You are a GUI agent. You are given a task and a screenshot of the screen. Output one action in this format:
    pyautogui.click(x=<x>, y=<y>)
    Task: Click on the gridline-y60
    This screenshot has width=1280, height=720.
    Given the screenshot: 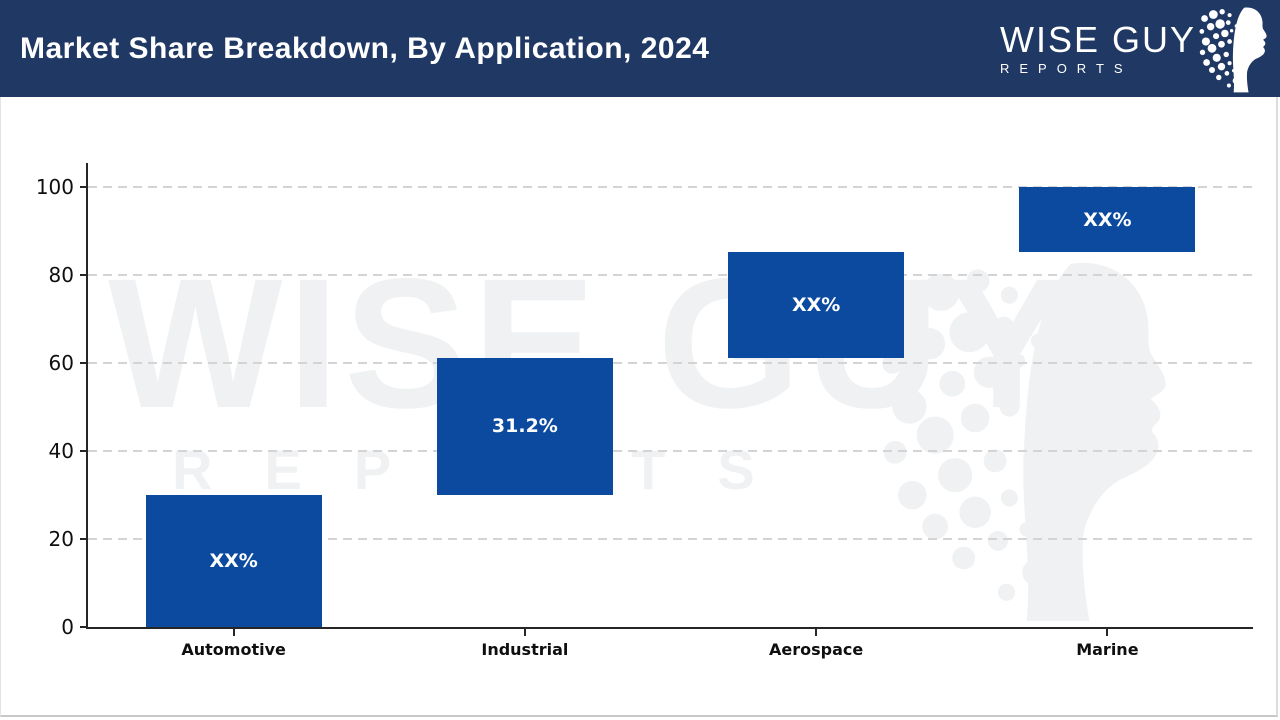 What is the action you would take?
    pyautogui.click(x=670, y=363)
    